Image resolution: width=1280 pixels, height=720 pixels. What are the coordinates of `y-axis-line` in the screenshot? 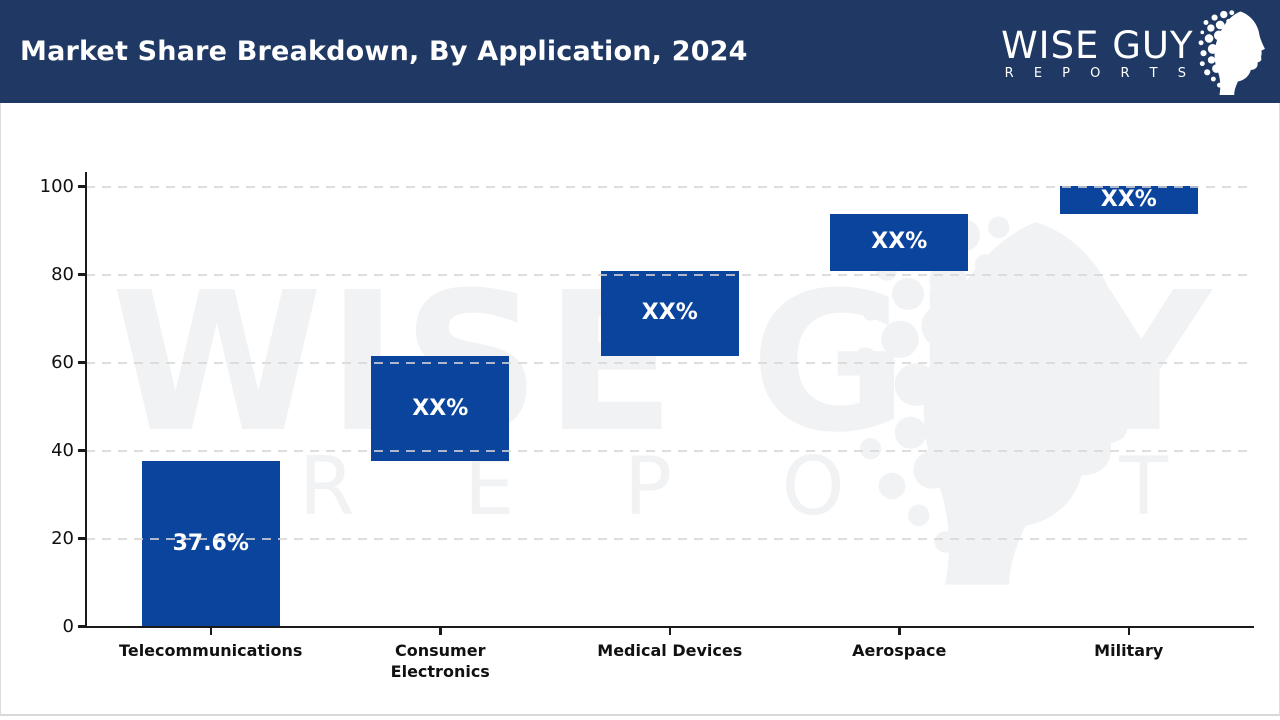 It's located at (86, 400).